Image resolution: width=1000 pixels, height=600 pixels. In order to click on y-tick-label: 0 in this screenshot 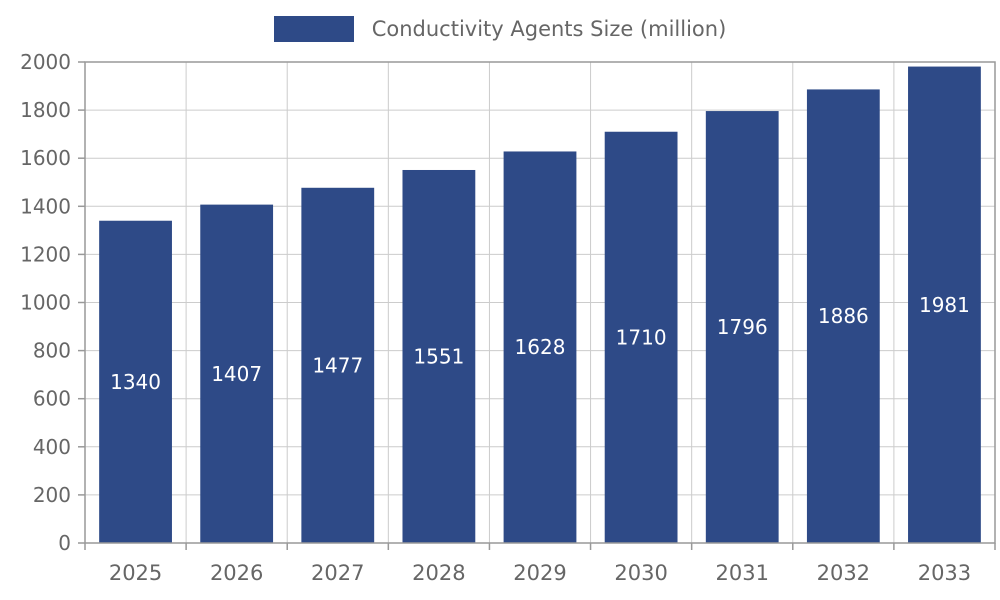, I will do `click(64, 543)`.